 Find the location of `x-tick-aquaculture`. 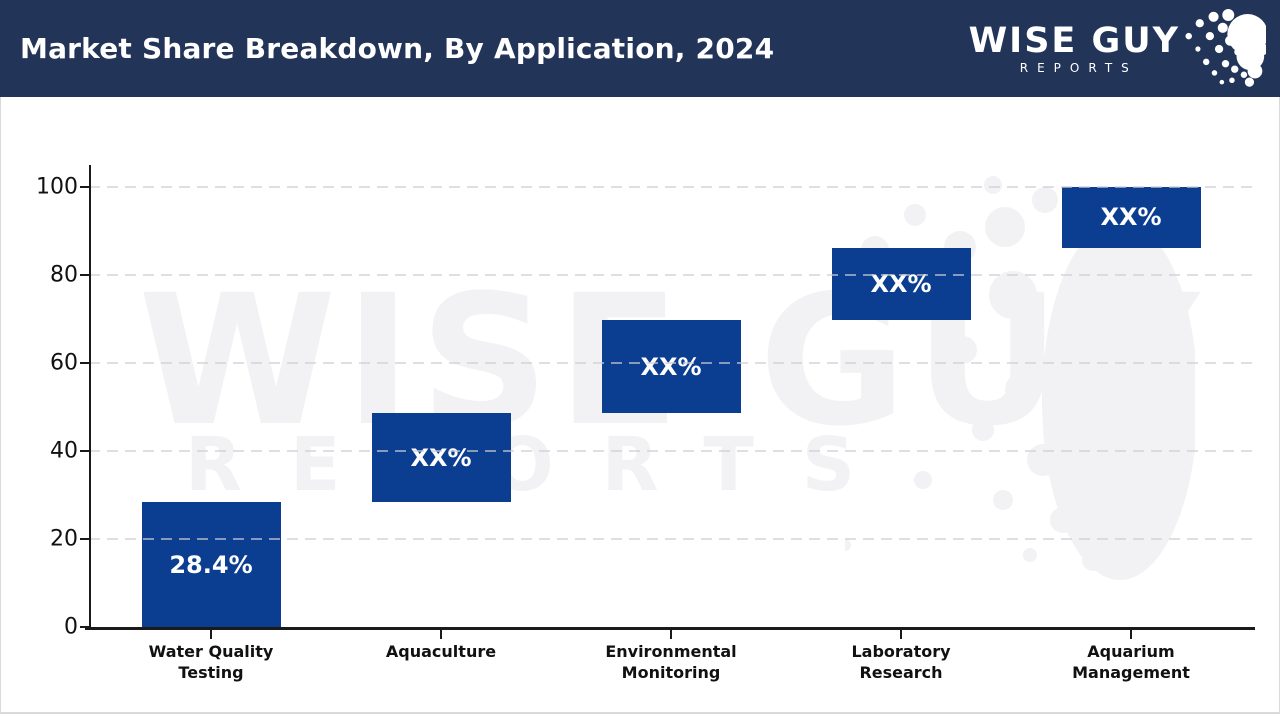

x-tick-aquaculture is located at coordinates (441, 634).